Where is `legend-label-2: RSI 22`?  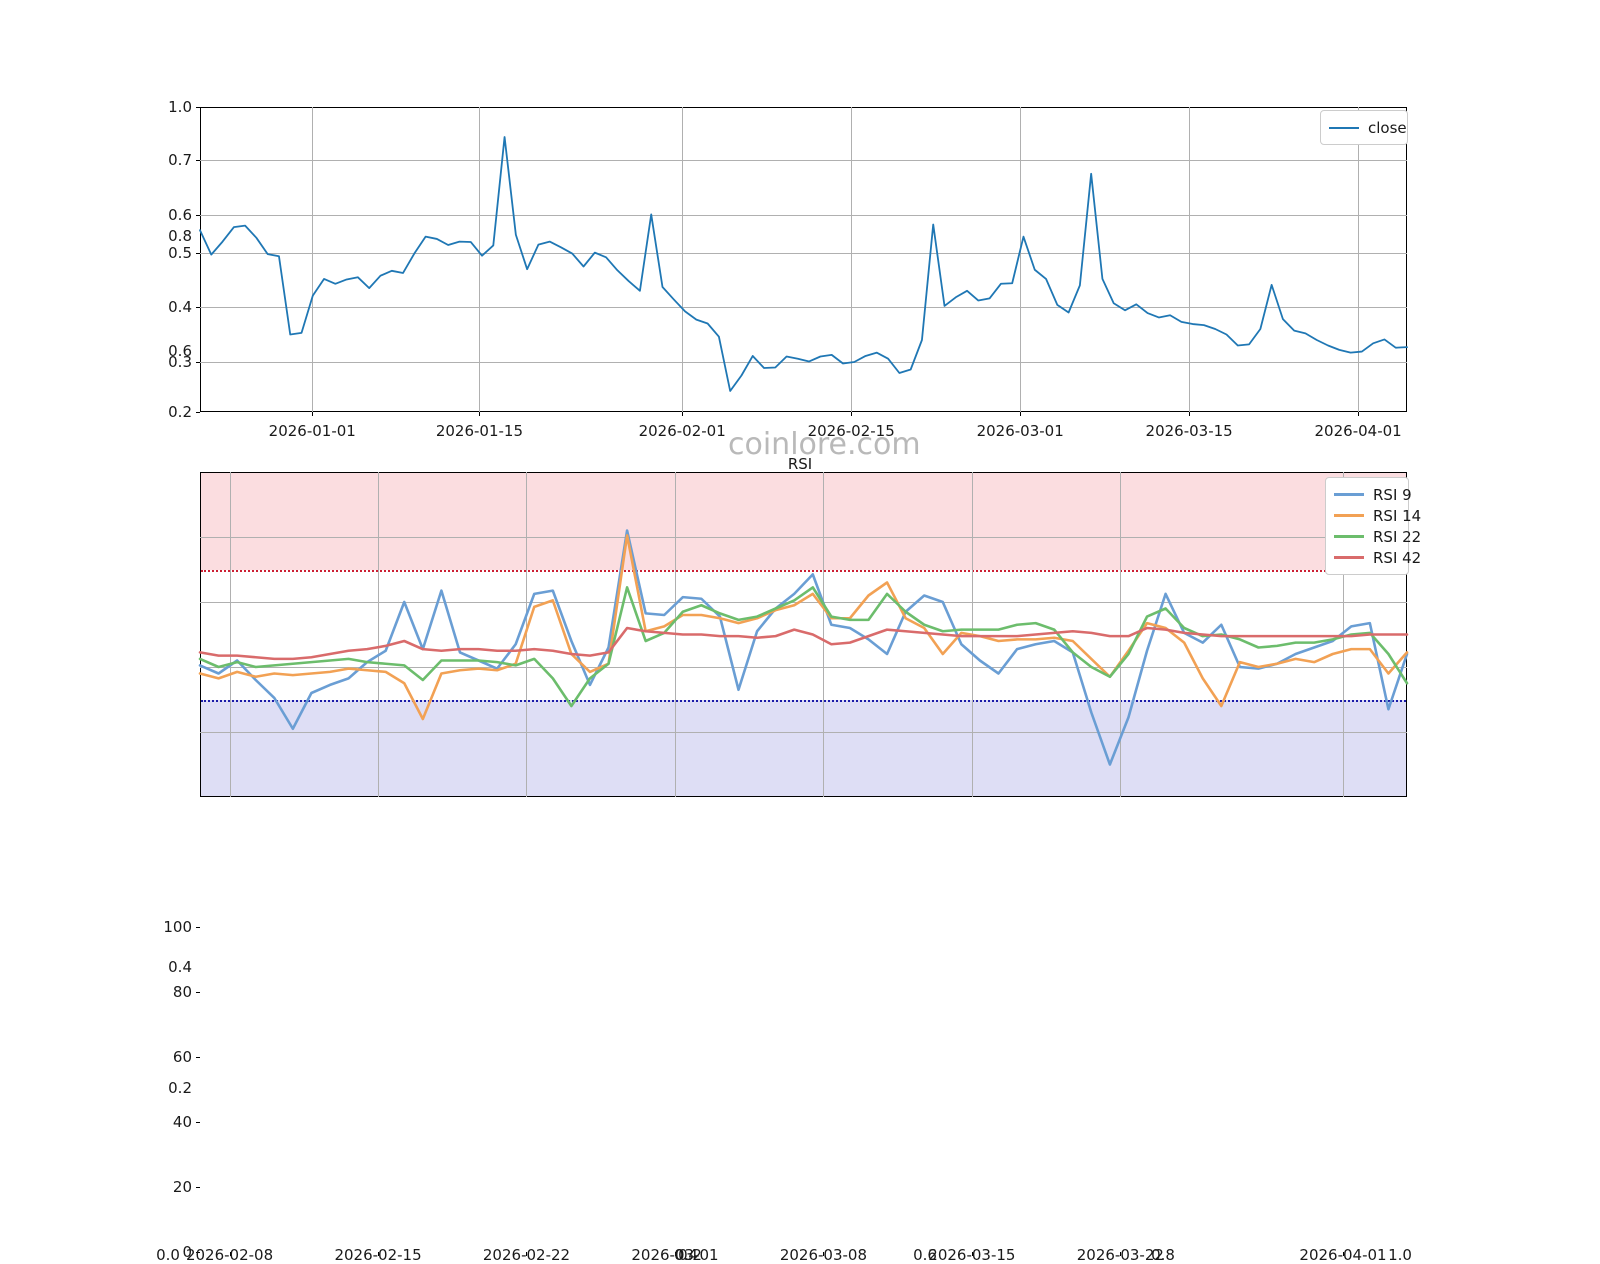
legend-label-2: RSI 22 is located at coordinates (1397, 536).